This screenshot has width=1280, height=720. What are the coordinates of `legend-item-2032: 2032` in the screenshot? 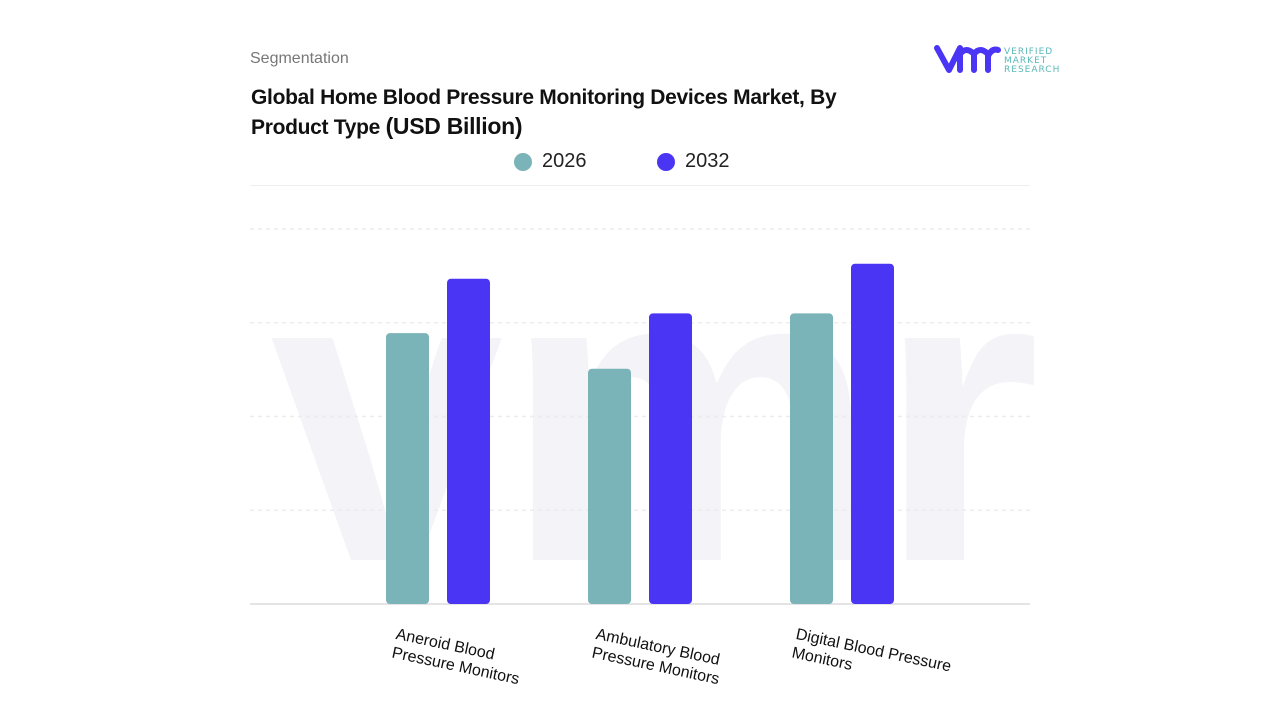 It's located at (693, 161).